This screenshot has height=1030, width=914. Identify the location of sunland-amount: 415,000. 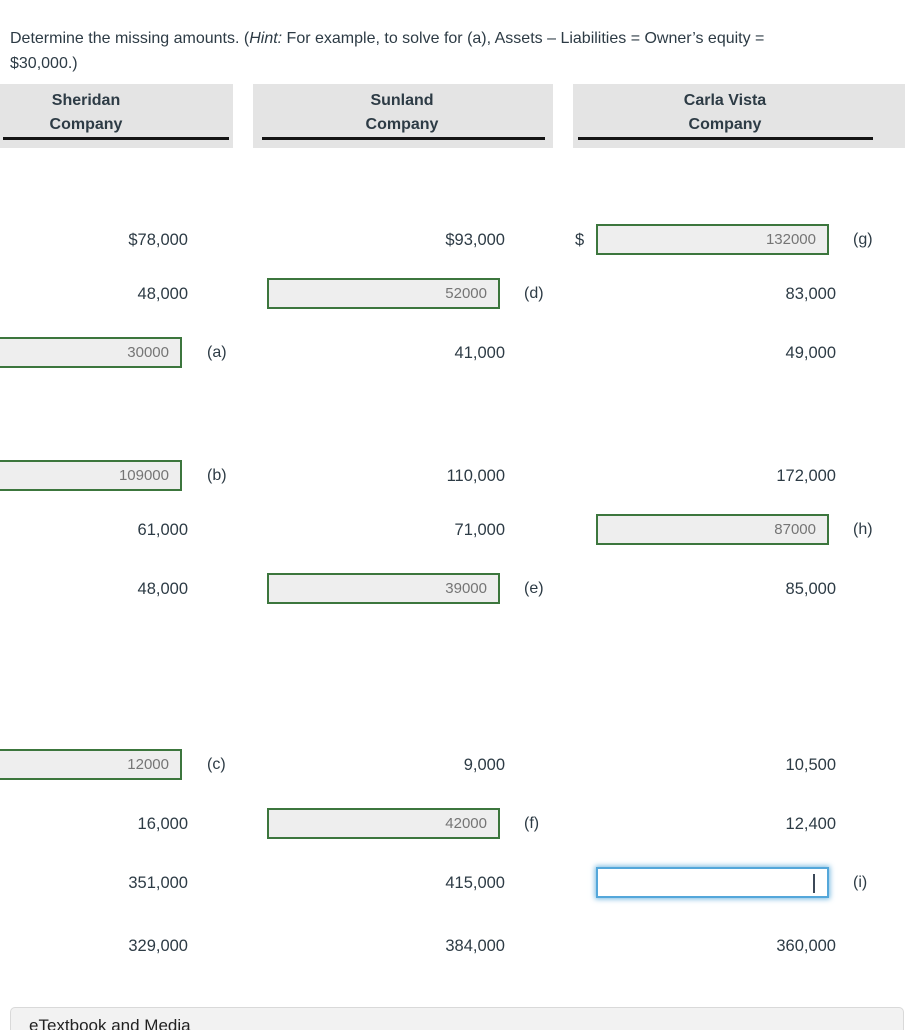
(475, 883).